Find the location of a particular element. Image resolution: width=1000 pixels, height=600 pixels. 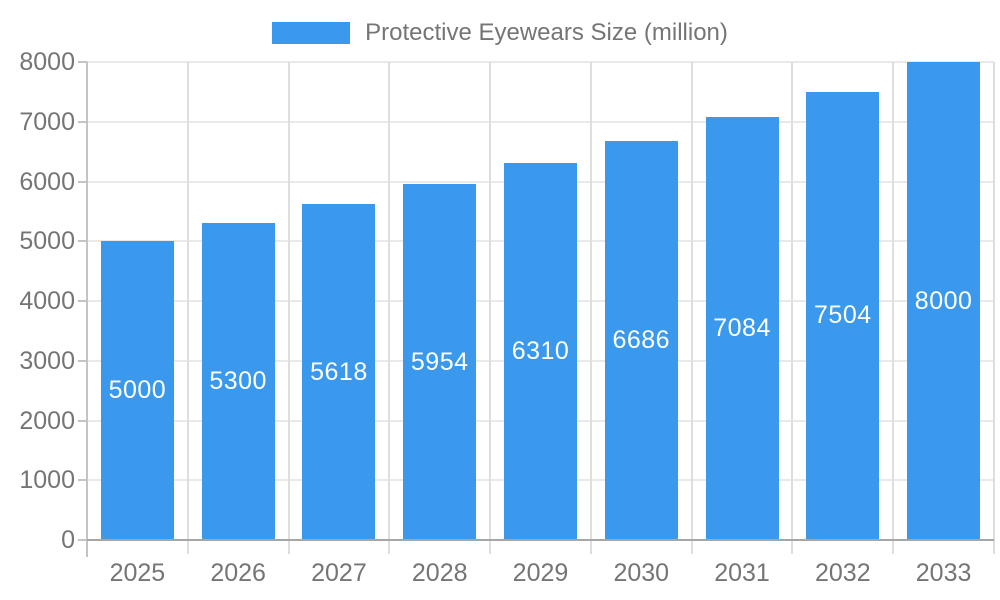

bar: 5618 is located at coordinates (339, 372).